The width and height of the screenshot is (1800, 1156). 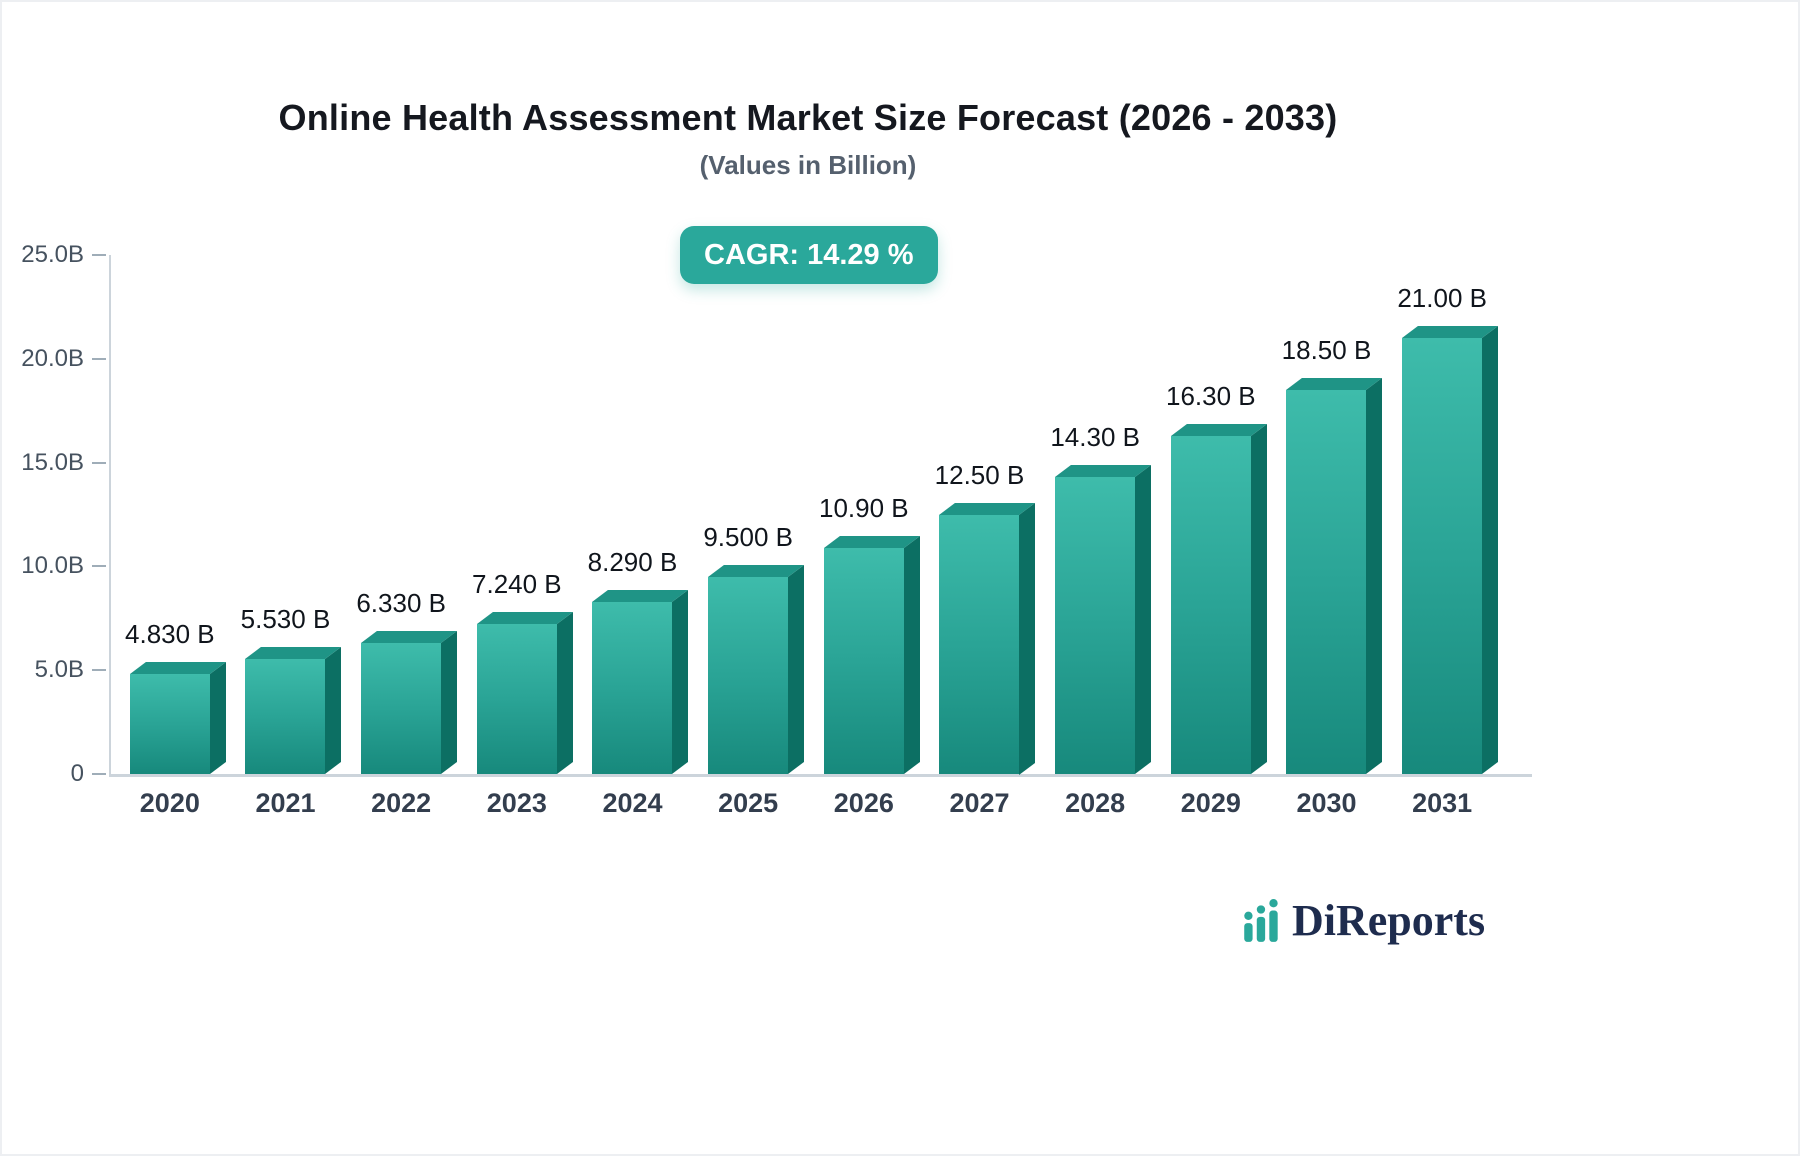 What do you see at coordinates (401, 536) in the screenshot?
I see `bar-group: 6.330 B 2022` at bounding box center [401, 536].